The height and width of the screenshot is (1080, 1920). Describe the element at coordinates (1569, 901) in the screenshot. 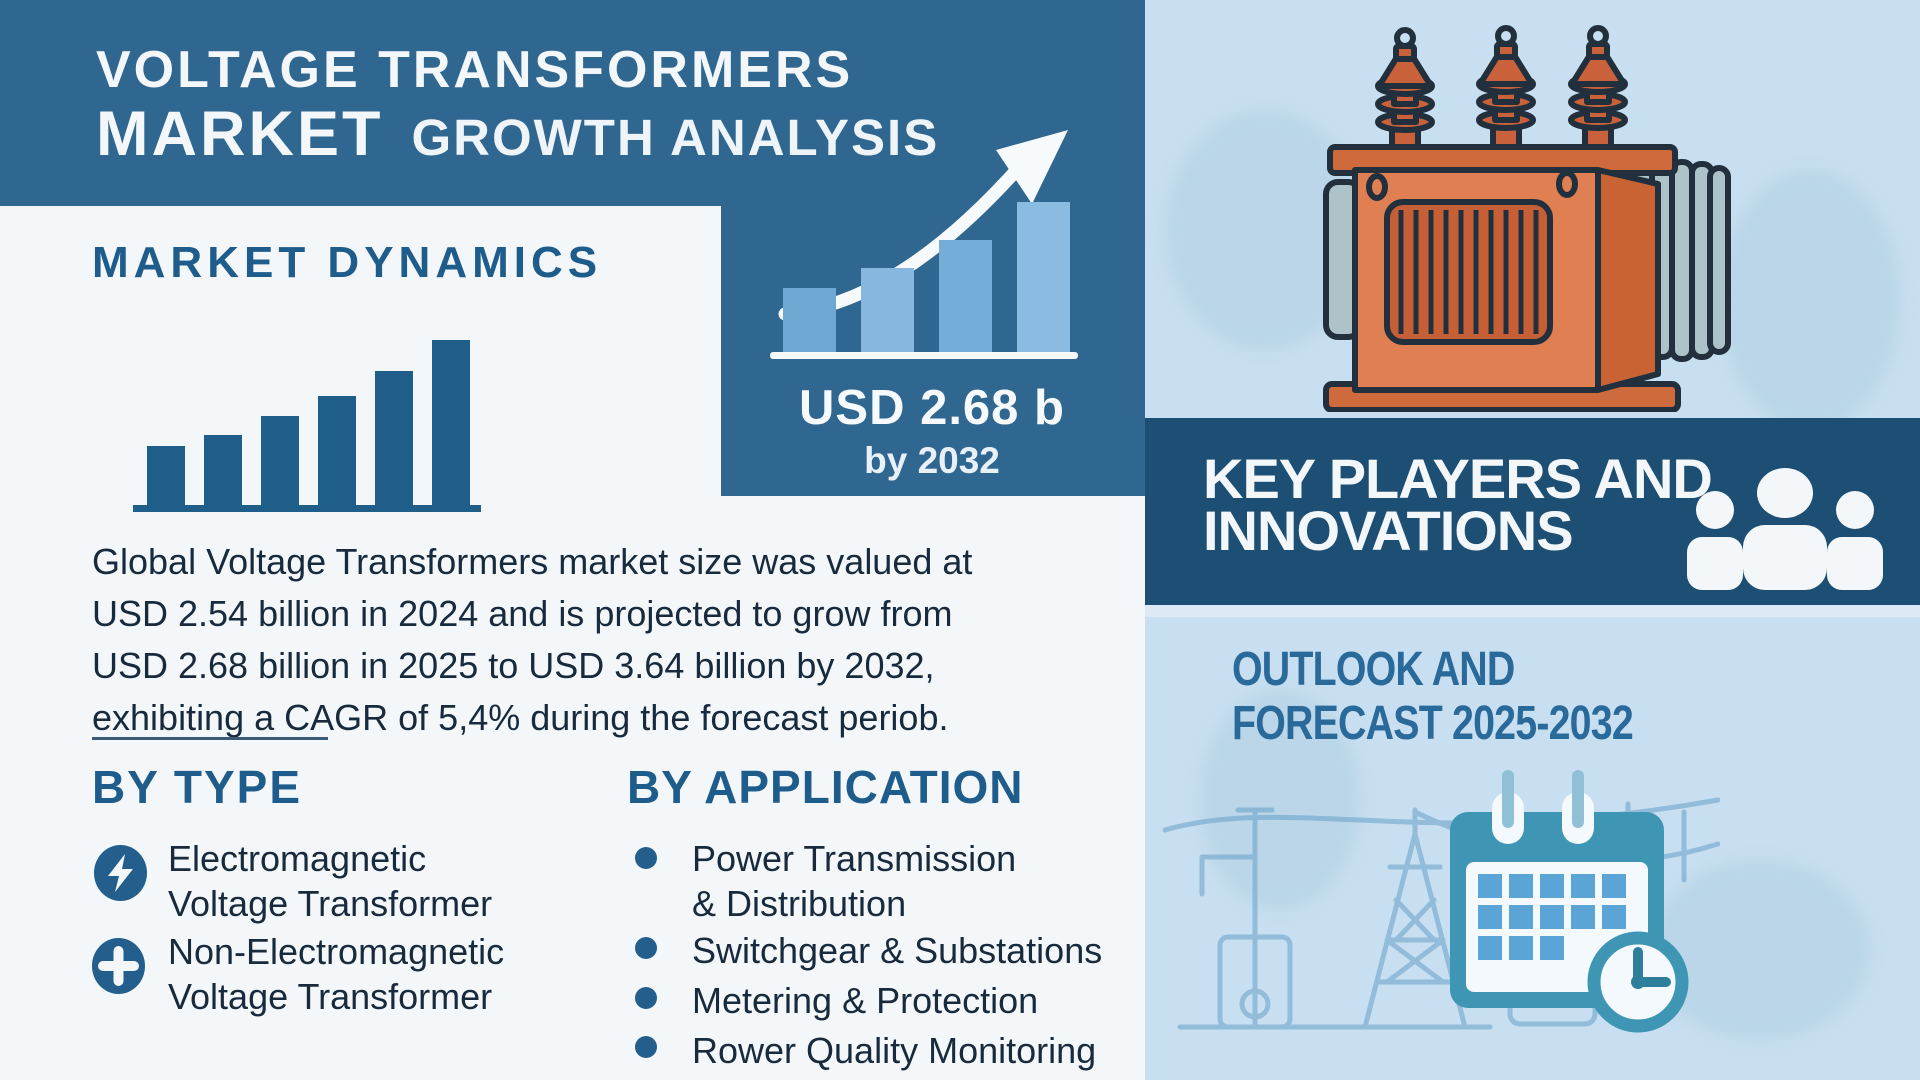

I see `calendar-clock-icon` at that location.